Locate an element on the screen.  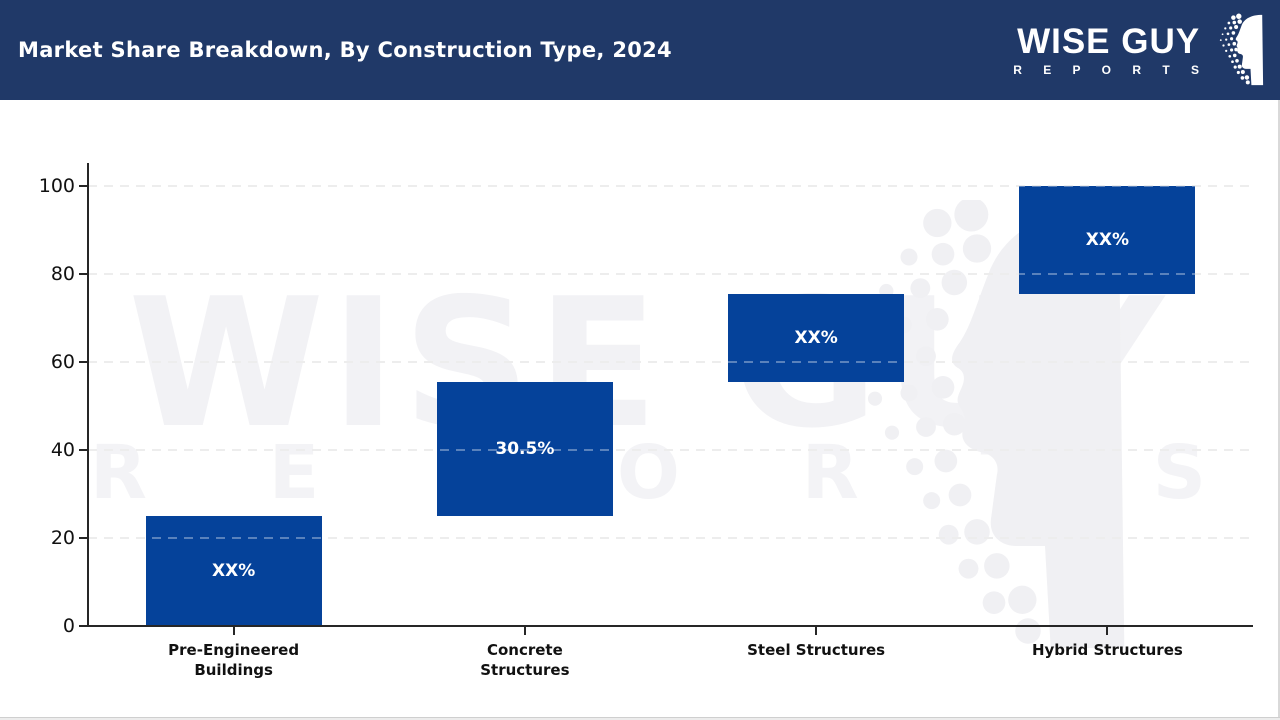
bar-value-label: 30.5% is located at coordinates (525, 448).